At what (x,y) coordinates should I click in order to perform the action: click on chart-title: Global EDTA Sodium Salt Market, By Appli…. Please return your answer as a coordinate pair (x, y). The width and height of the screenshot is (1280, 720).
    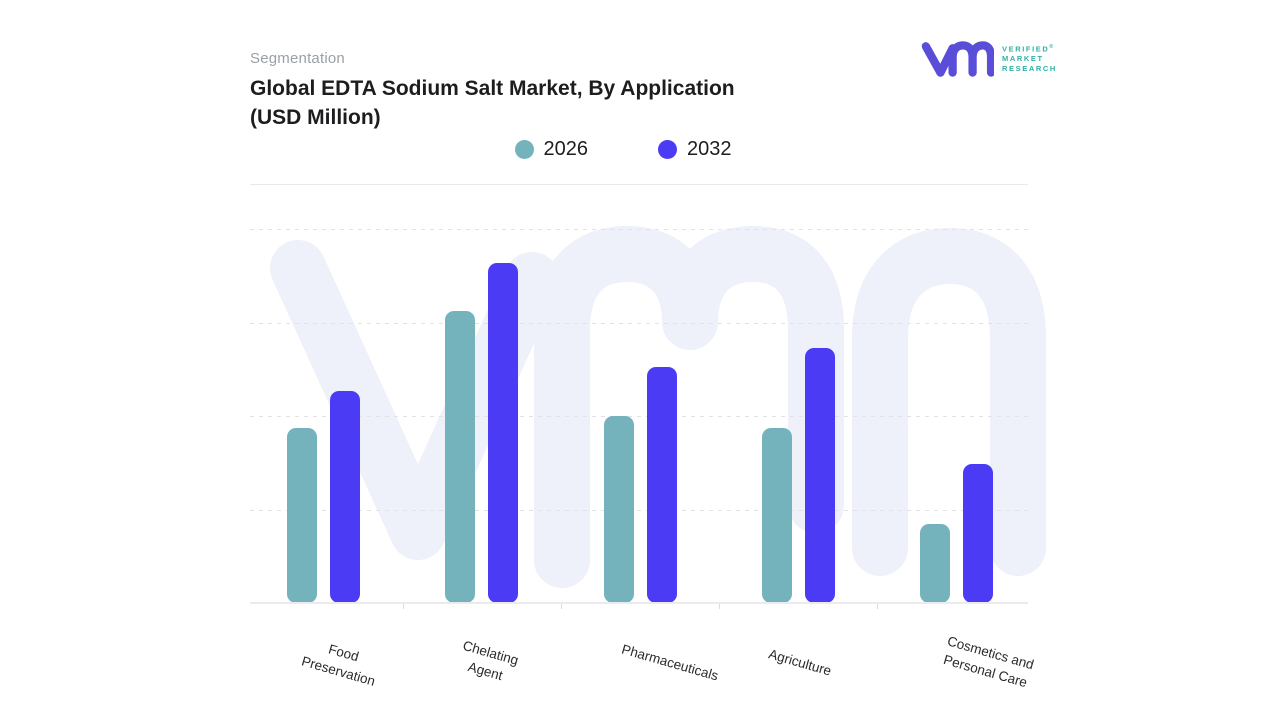
    Looking at the image, I should click on (530, 103).